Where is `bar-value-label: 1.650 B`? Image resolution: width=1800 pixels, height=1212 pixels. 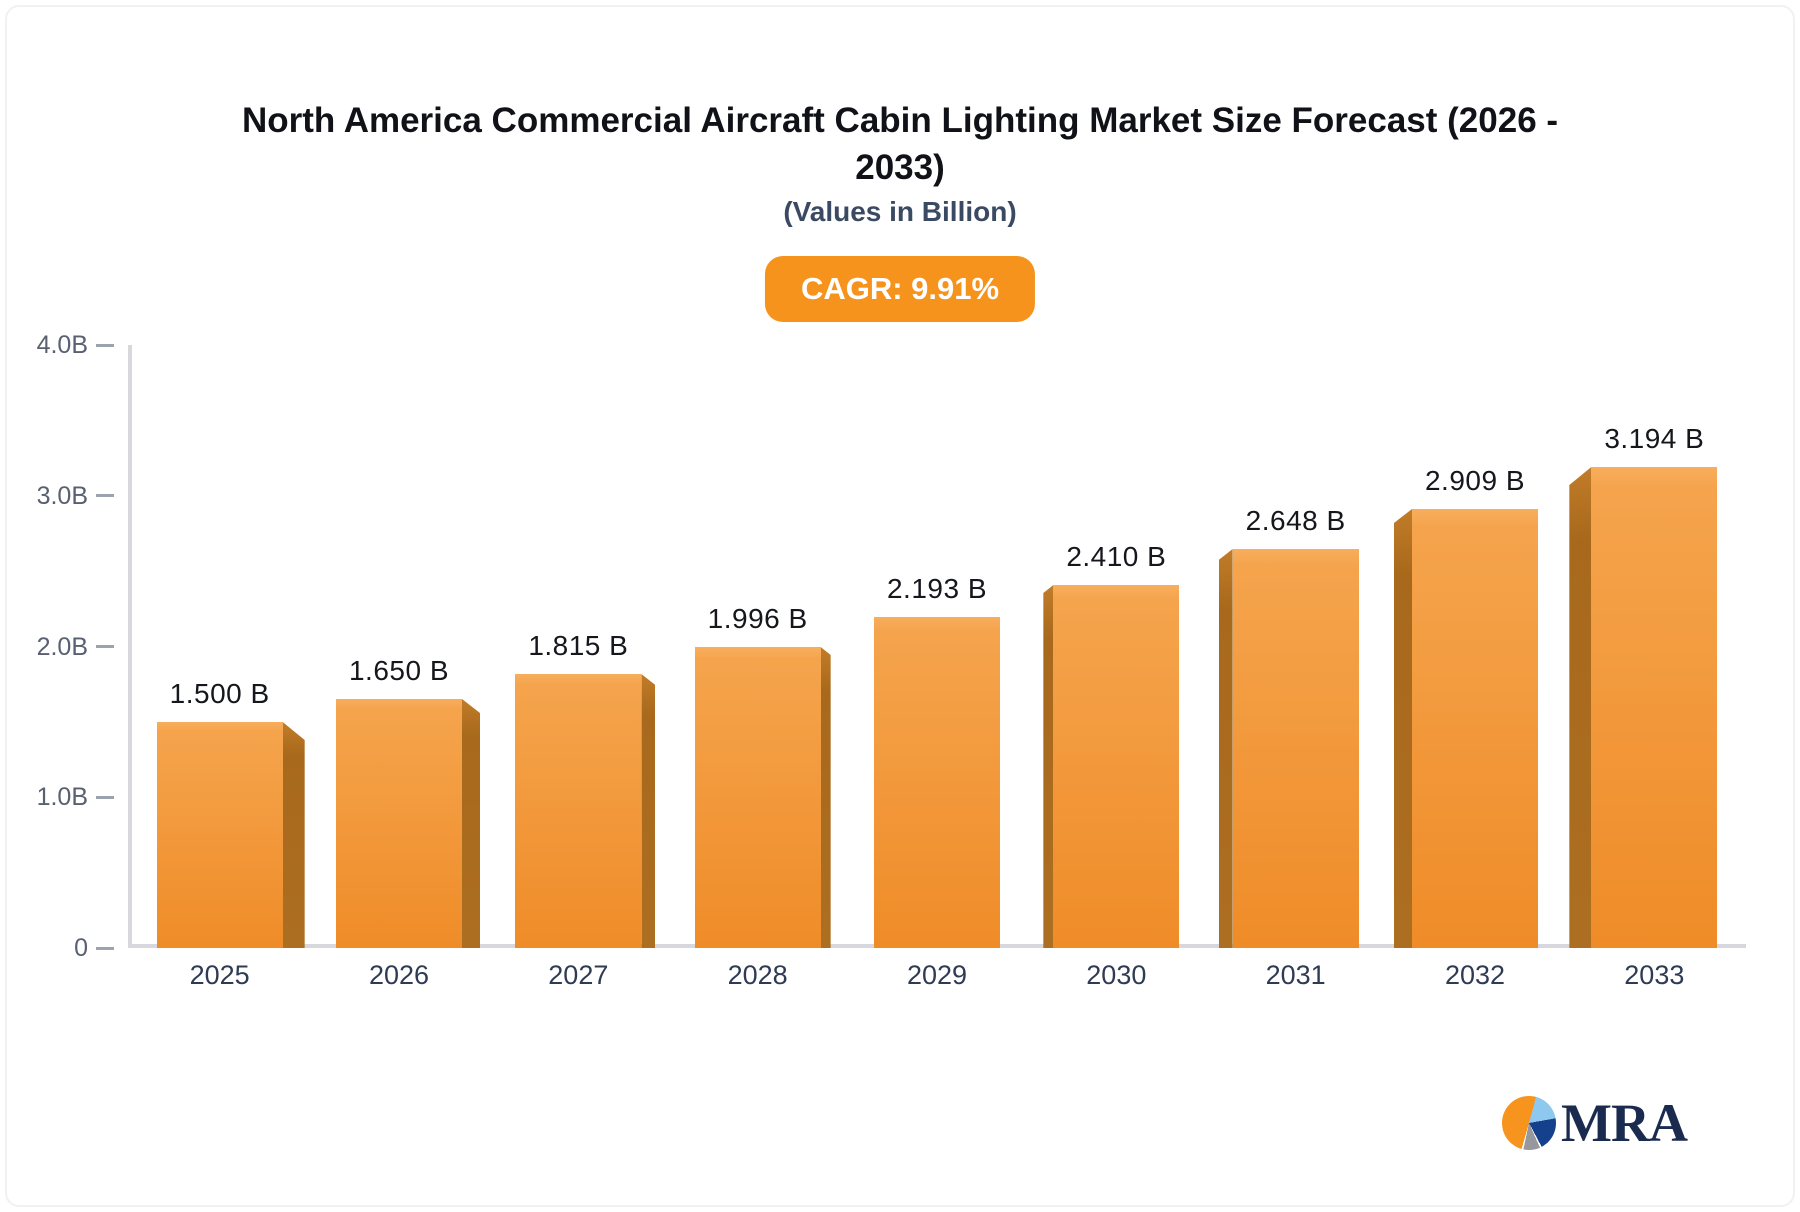 bar-value-label: 1.650 B is located at coordinates (399, 670).